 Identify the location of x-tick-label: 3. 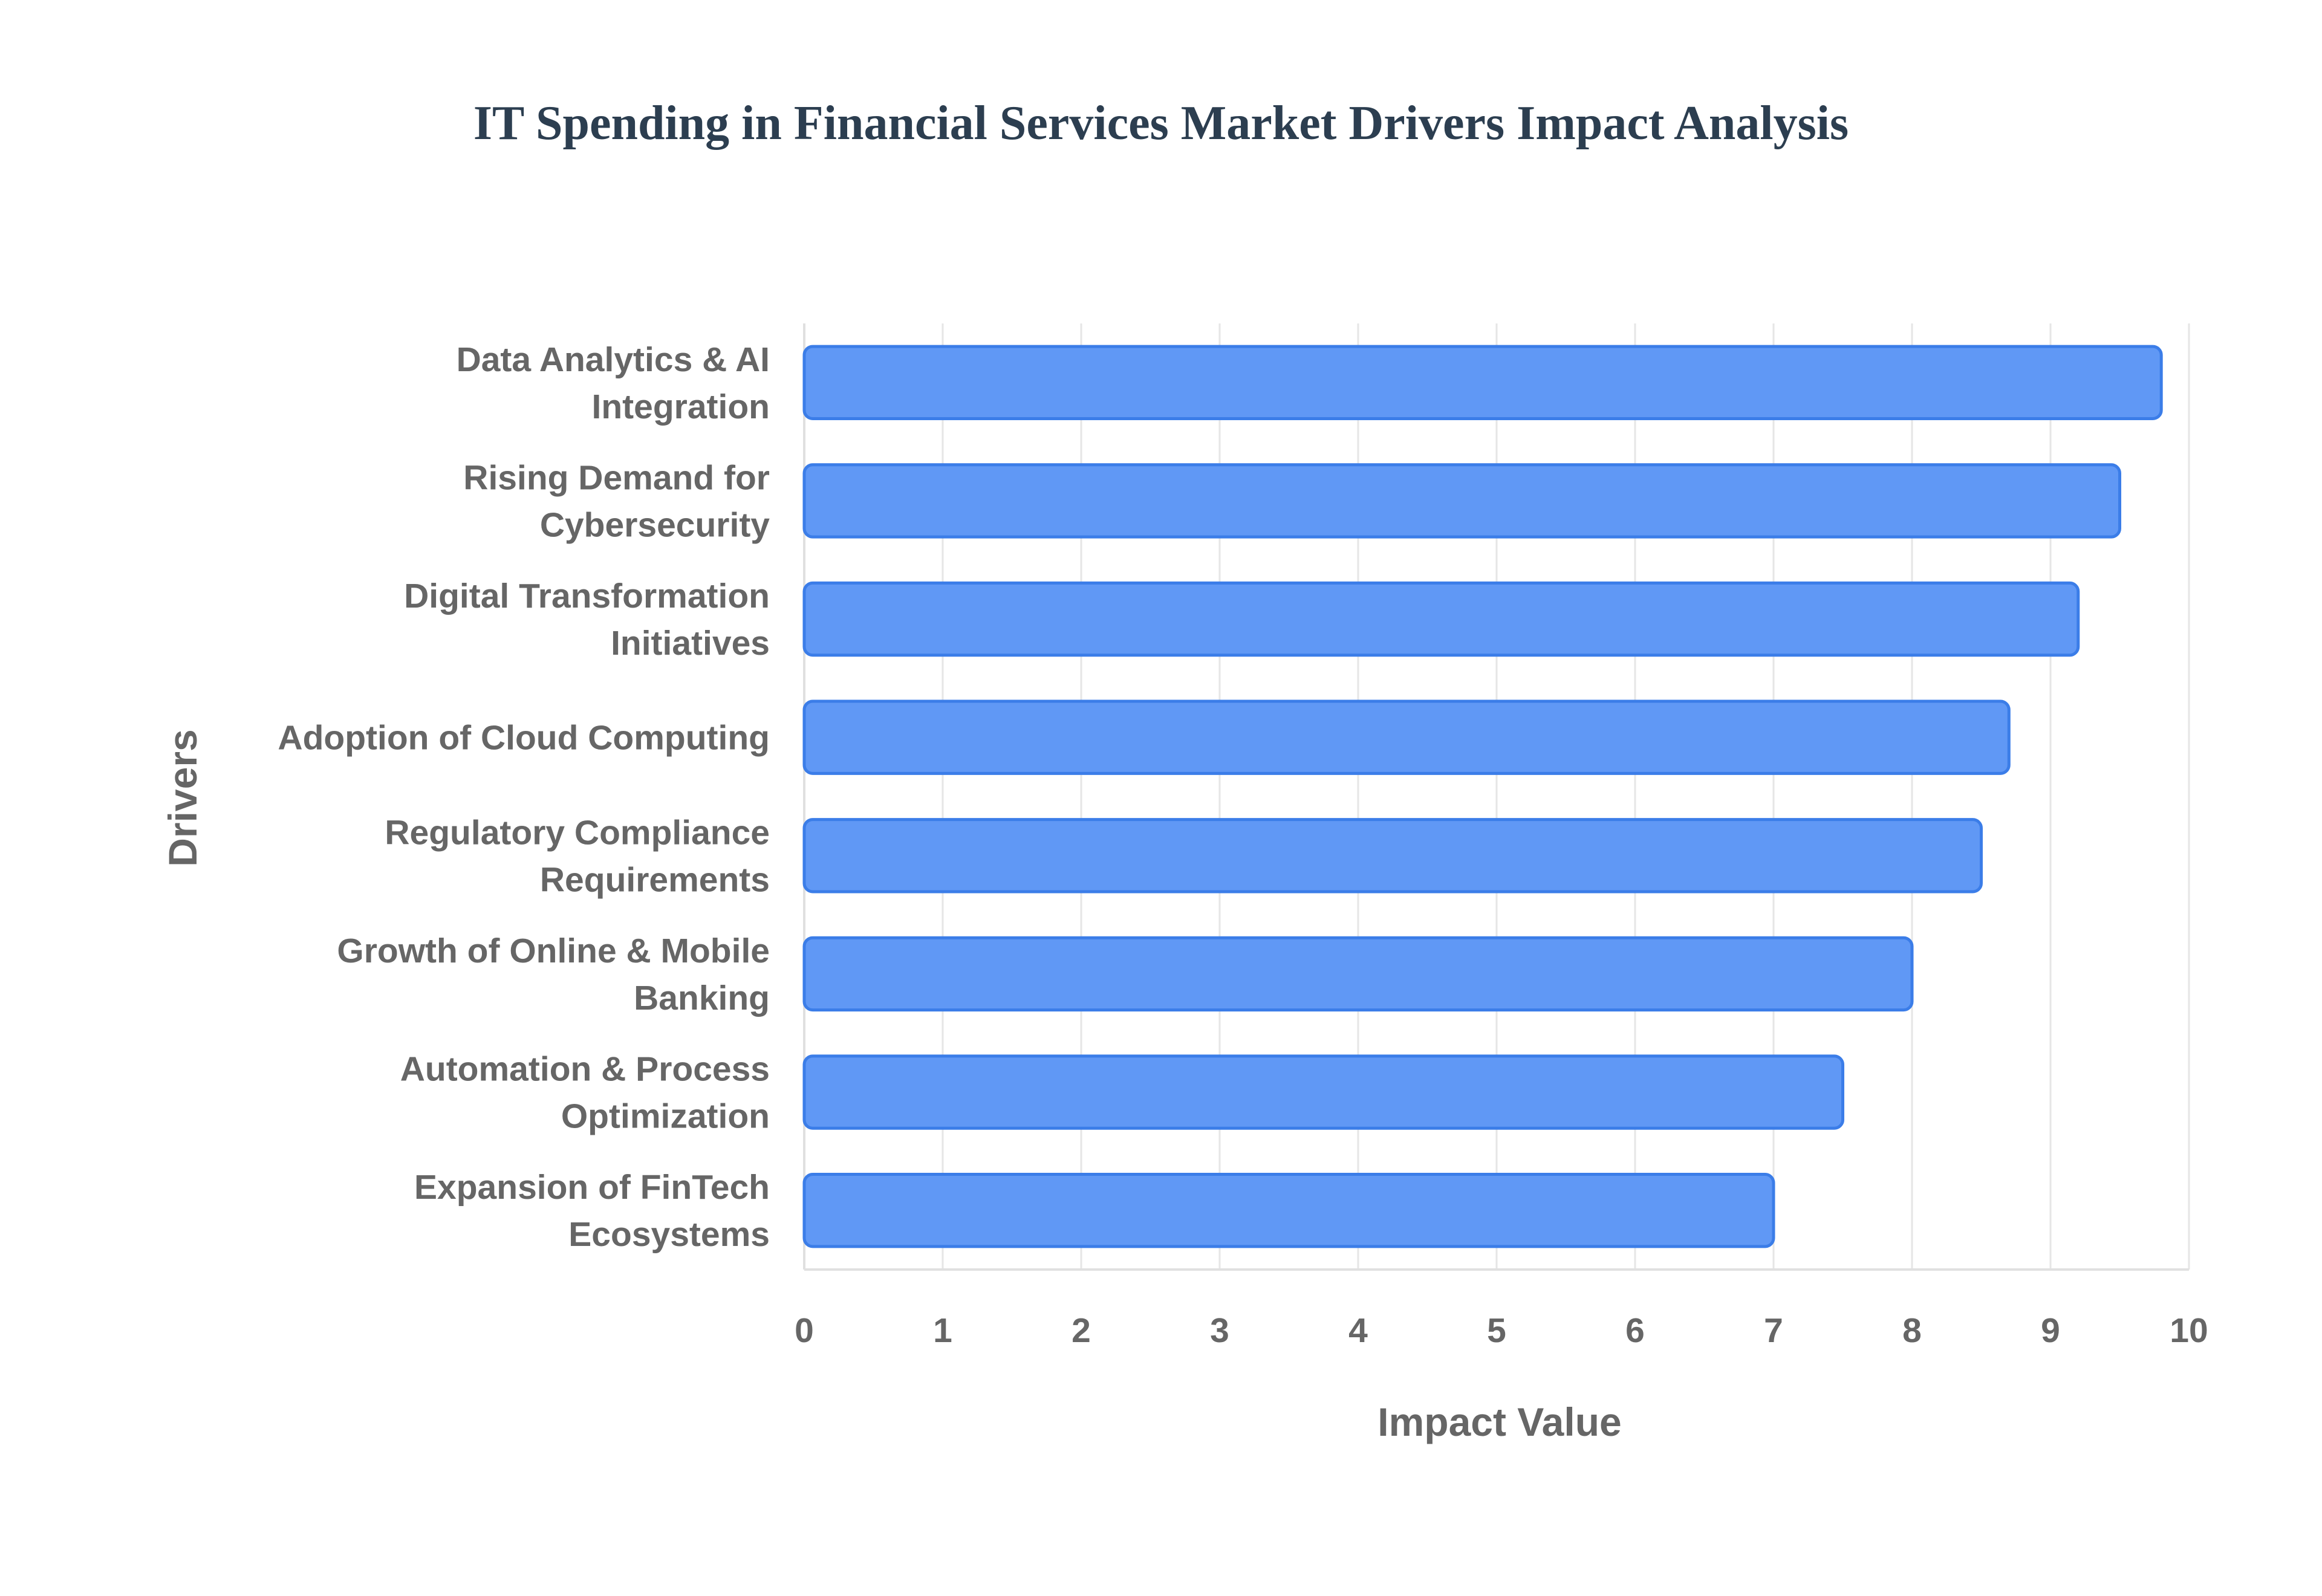
(1219, 1330).